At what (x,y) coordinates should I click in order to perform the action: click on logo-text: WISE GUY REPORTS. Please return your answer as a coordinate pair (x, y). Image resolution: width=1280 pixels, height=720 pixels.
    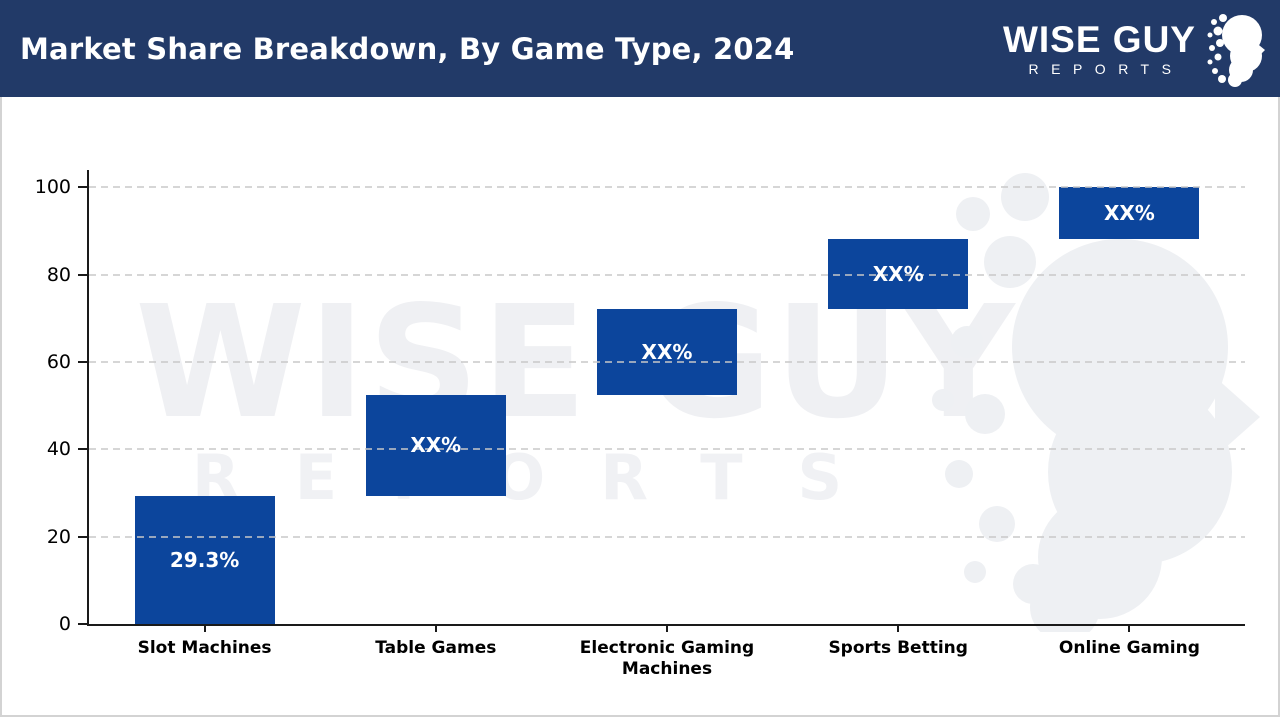
    Looking at the image, I should click on (1099, 49).